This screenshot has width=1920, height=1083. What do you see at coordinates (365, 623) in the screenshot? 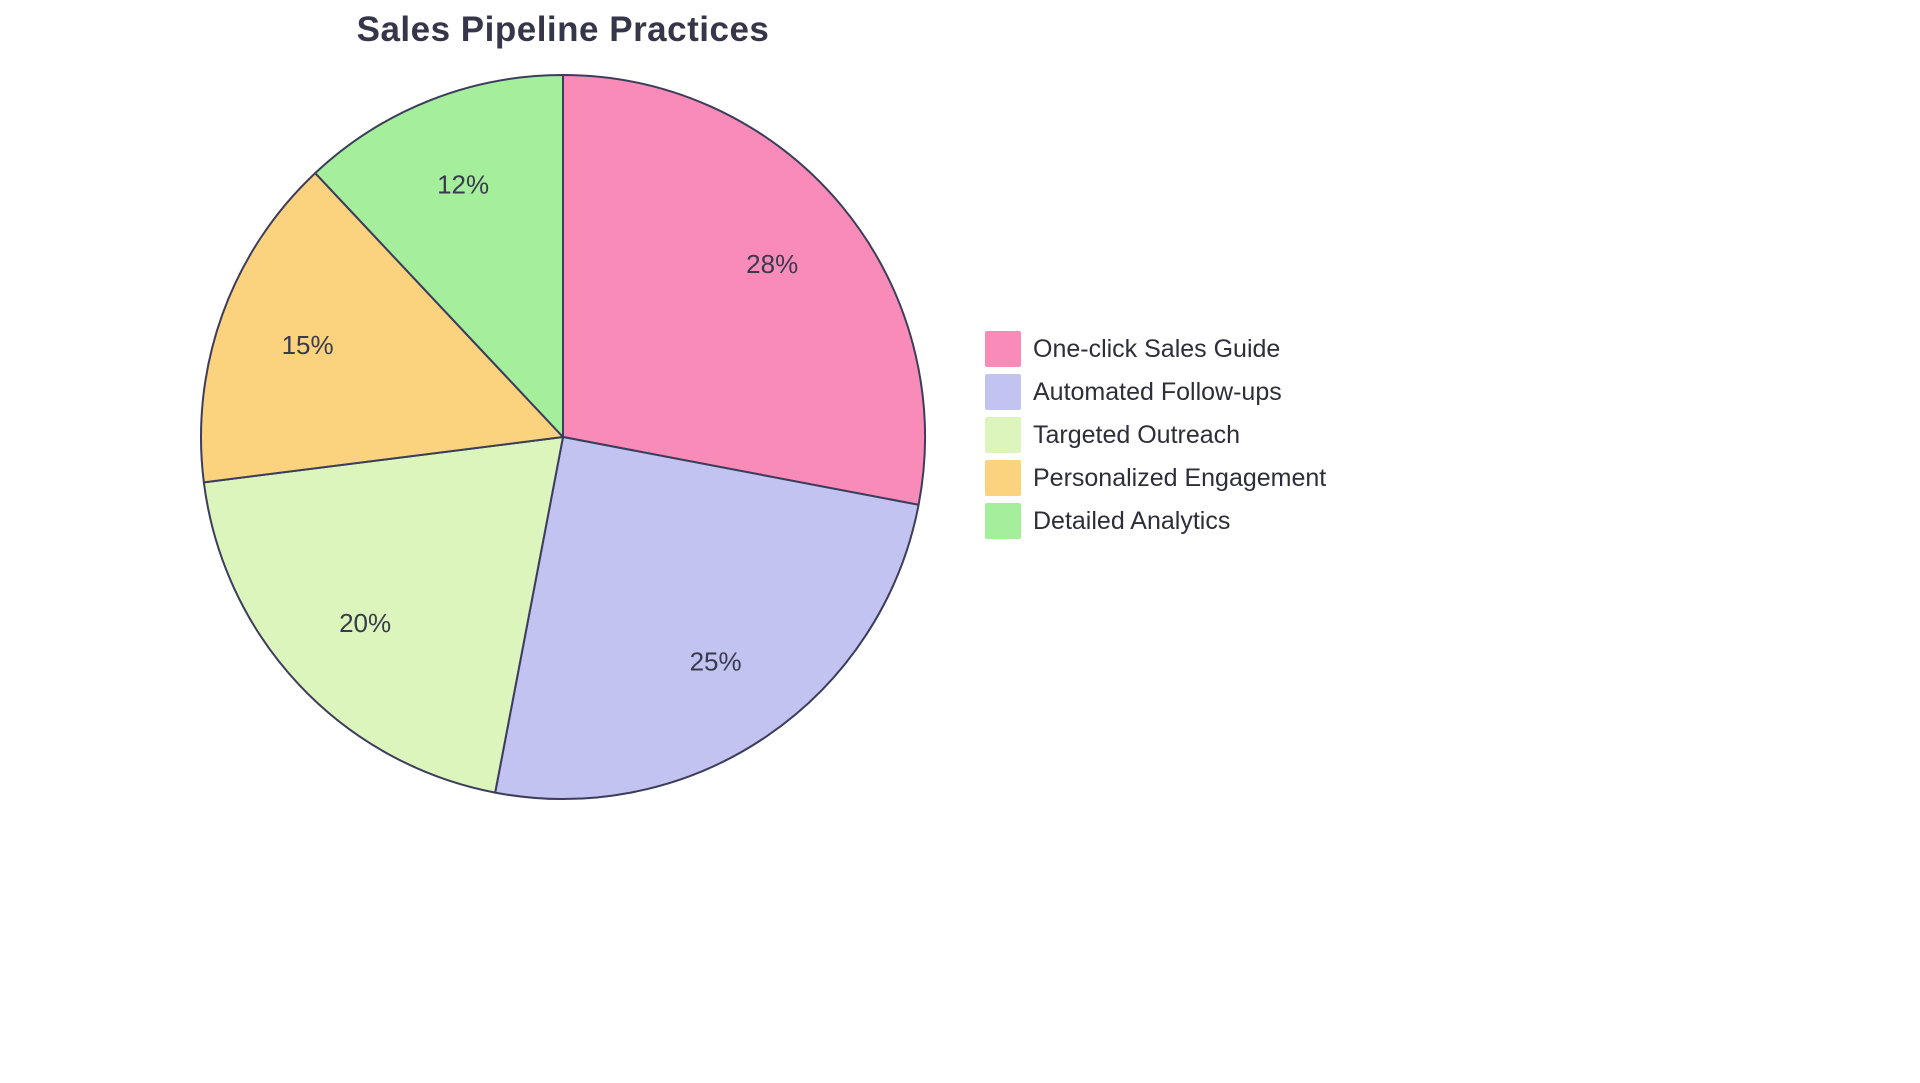
I see `slice-percent-label: 20%` at bounding box center [365, 623].